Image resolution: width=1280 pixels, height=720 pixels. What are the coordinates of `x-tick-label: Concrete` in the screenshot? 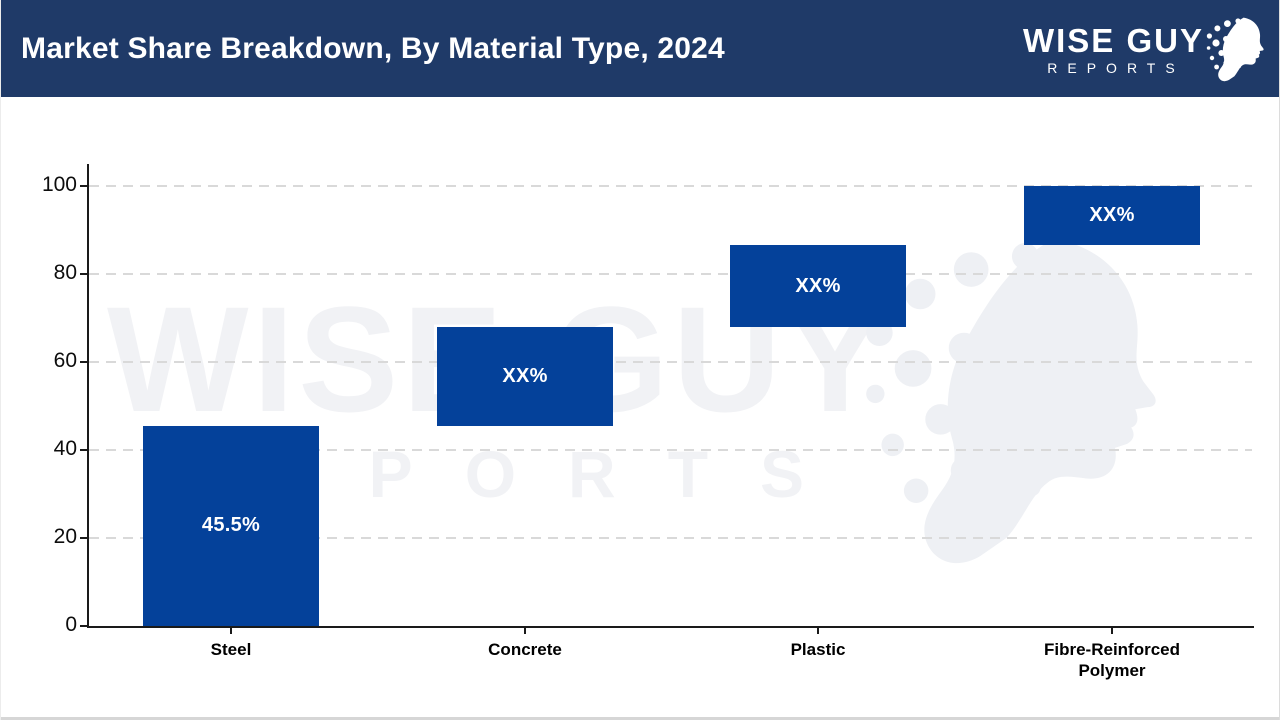 It's located at (525, 649).